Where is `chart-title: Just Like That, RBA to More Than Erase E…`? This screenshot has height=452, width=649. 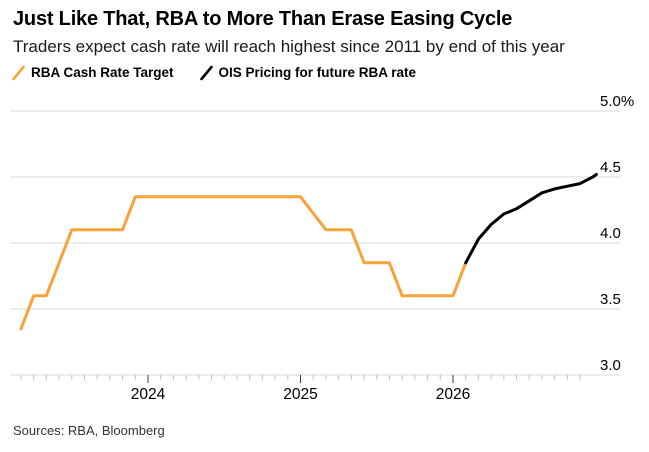 chart-title: Just Like That, RBA to More Than Erase E… is located at coordinates (263, 19).